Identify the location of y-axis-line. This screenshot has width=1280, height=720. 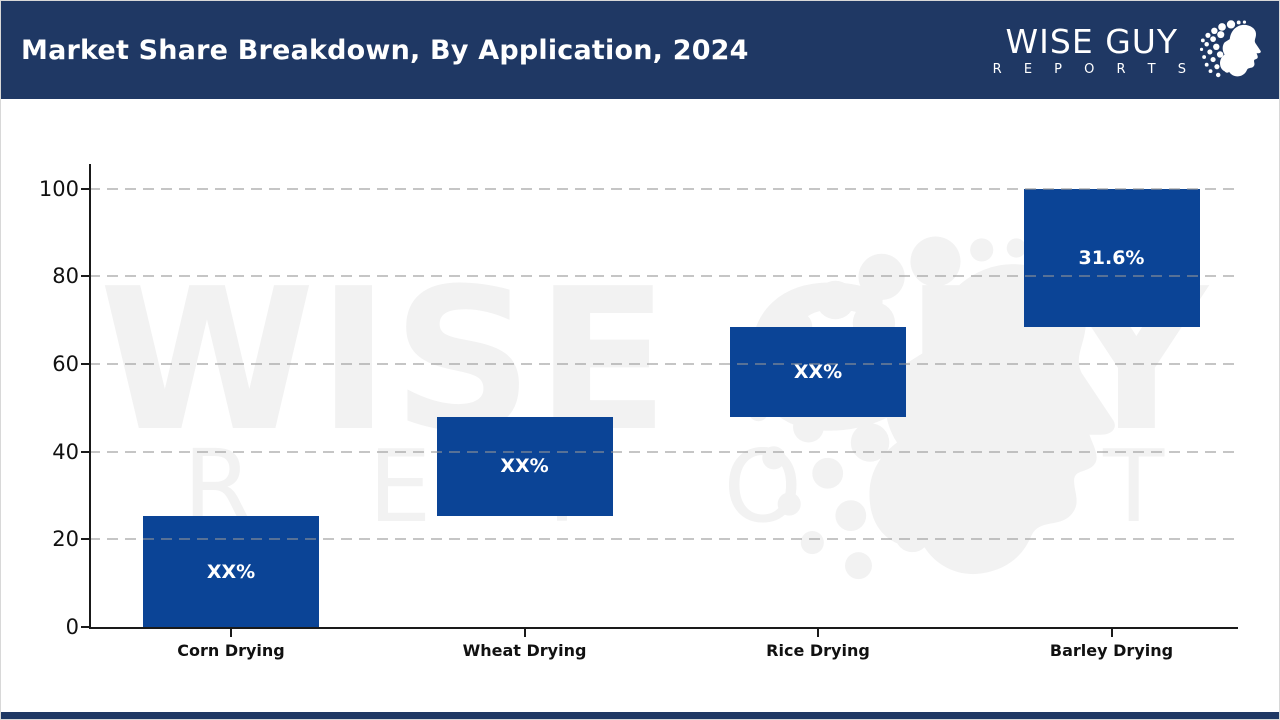
(90, 396).